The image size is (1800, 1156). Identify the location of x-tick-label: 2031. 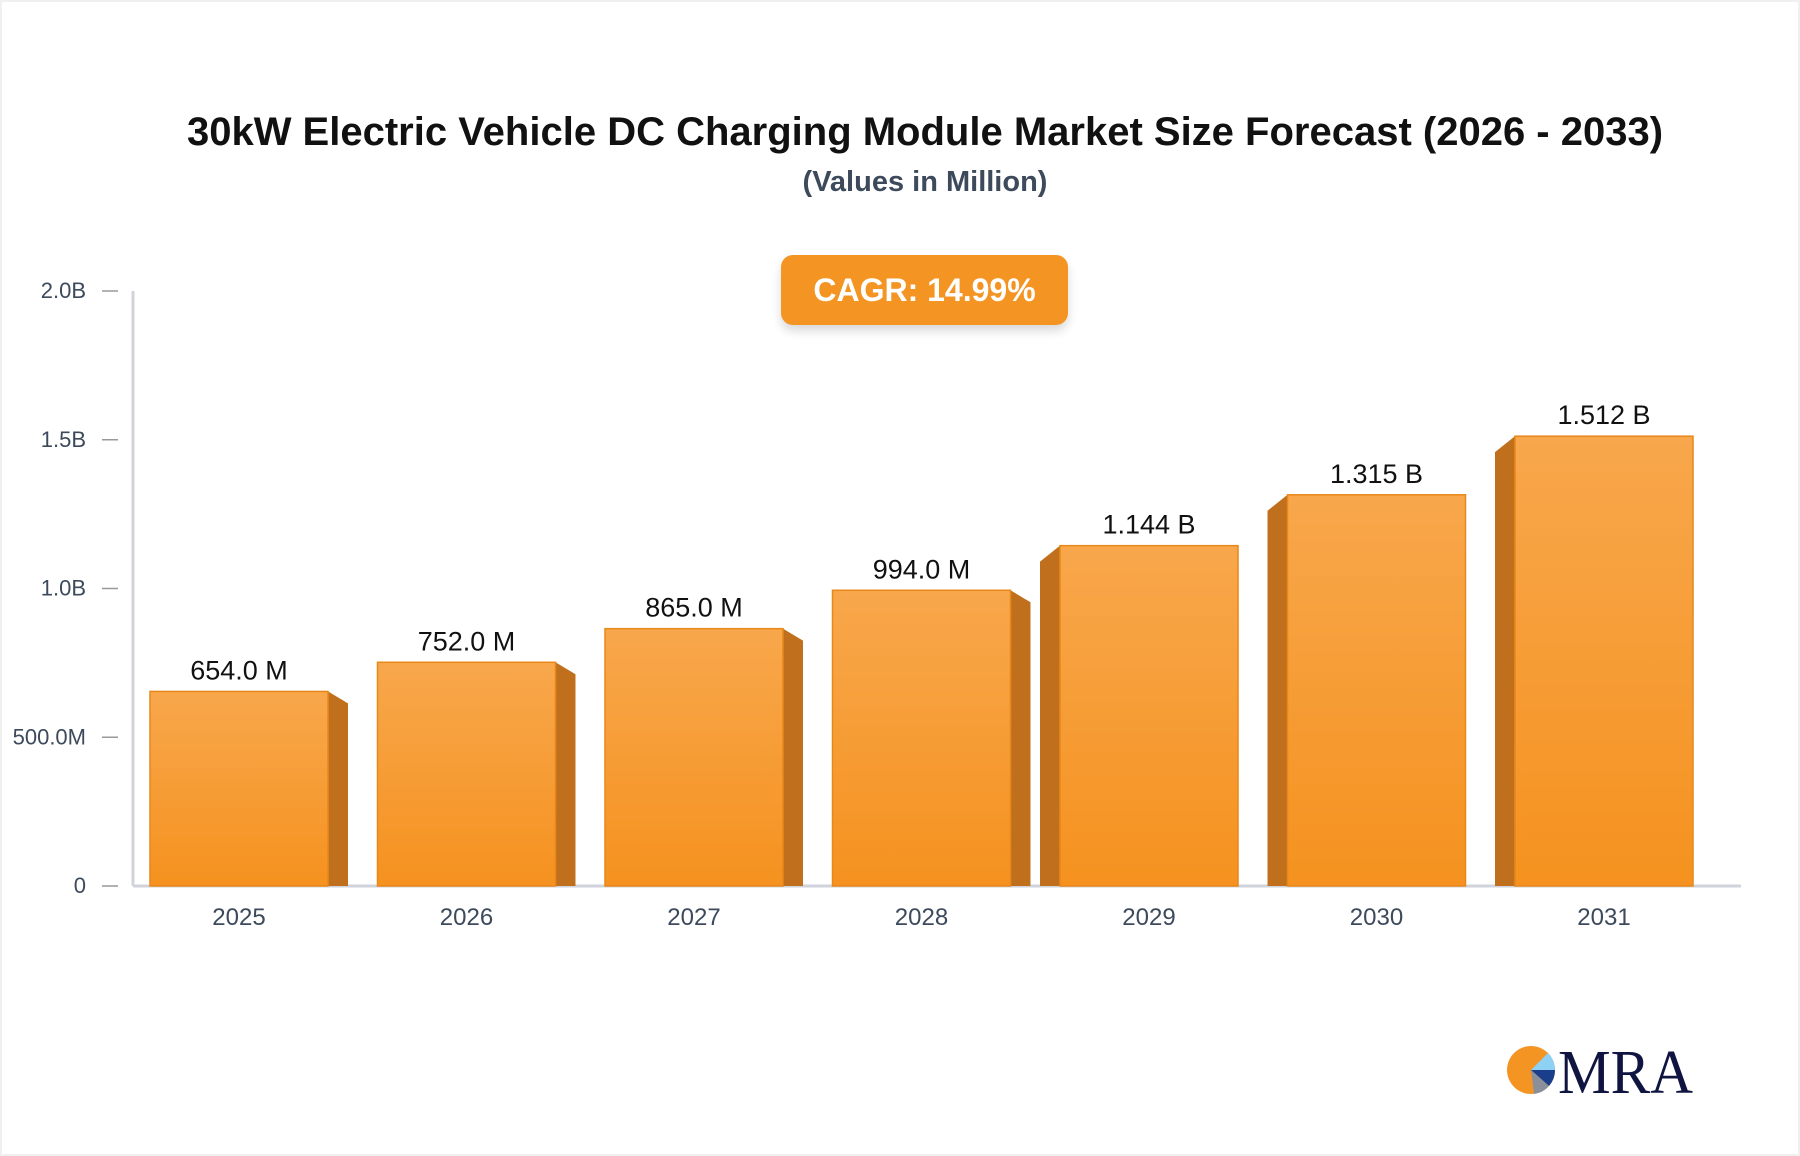
(1603, 917).